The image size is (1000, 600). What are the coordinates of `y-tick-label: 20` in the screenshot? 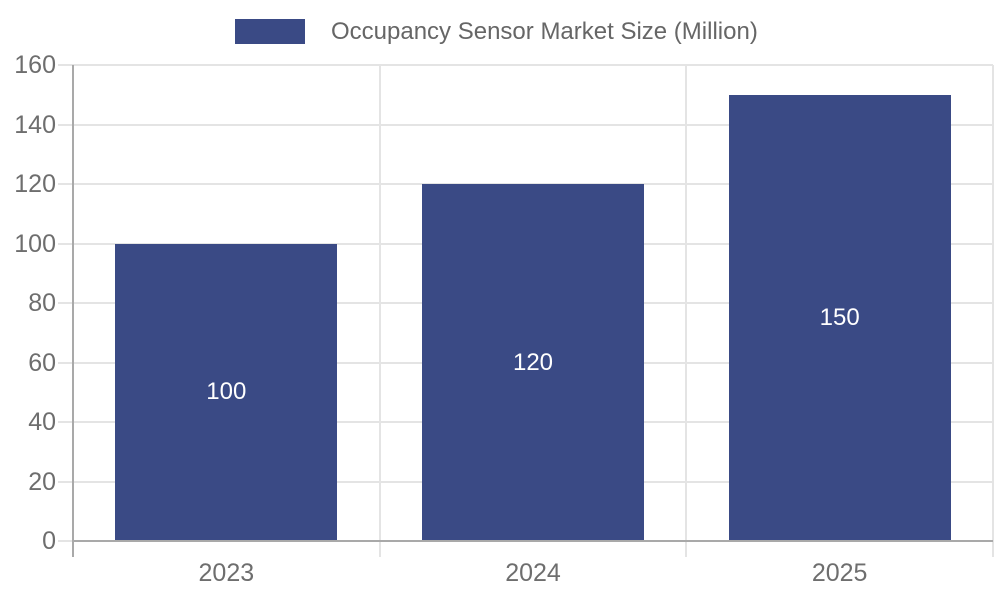 It's located at (42, 481).